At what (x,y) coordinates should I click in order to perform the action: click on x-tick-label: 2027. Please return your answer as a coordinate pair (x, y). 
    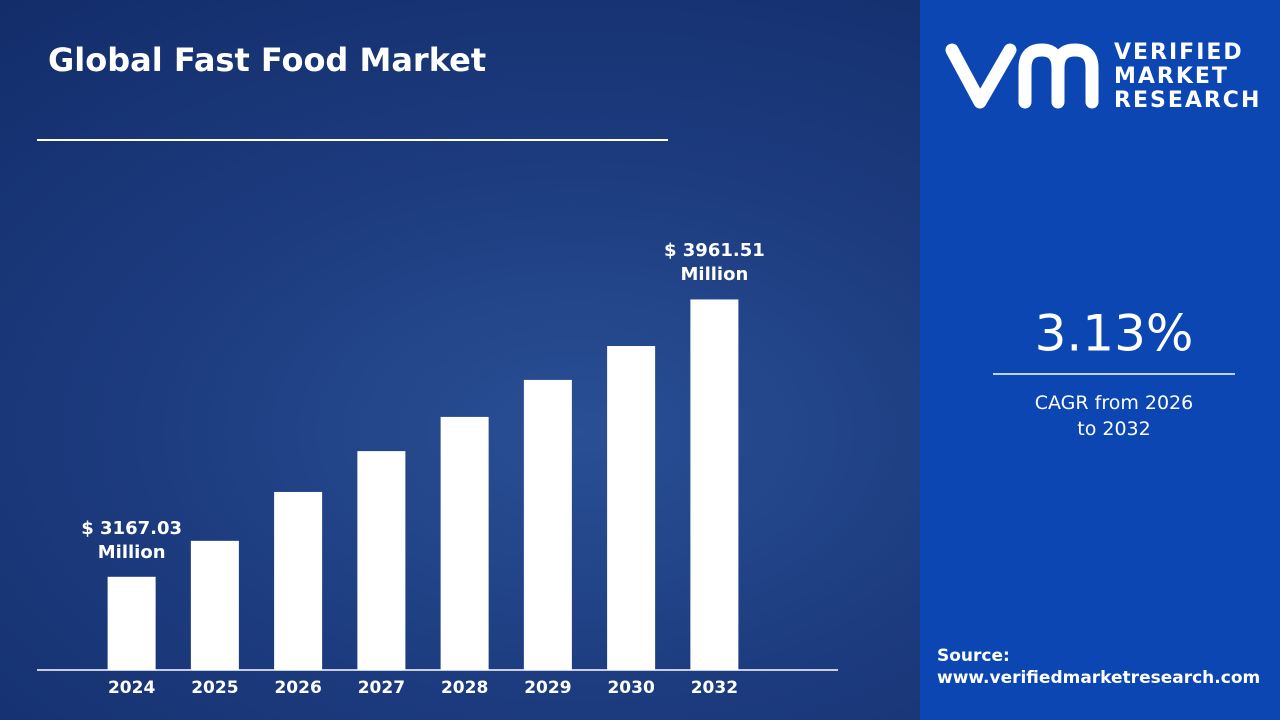
    Looking at the image, I should click on (381, 688).